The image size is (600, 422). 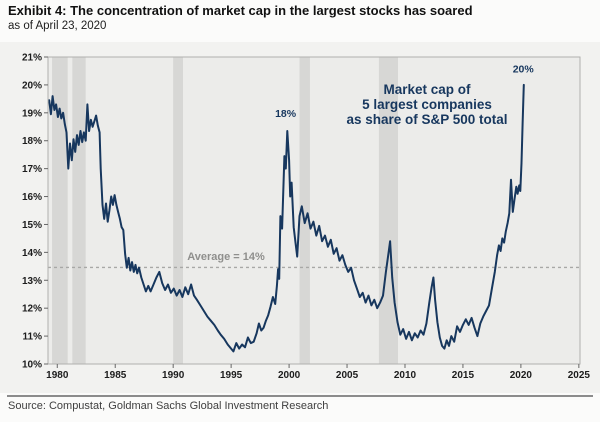 I want to click on x-axis-label: 1980, so click(x=57, y=375).